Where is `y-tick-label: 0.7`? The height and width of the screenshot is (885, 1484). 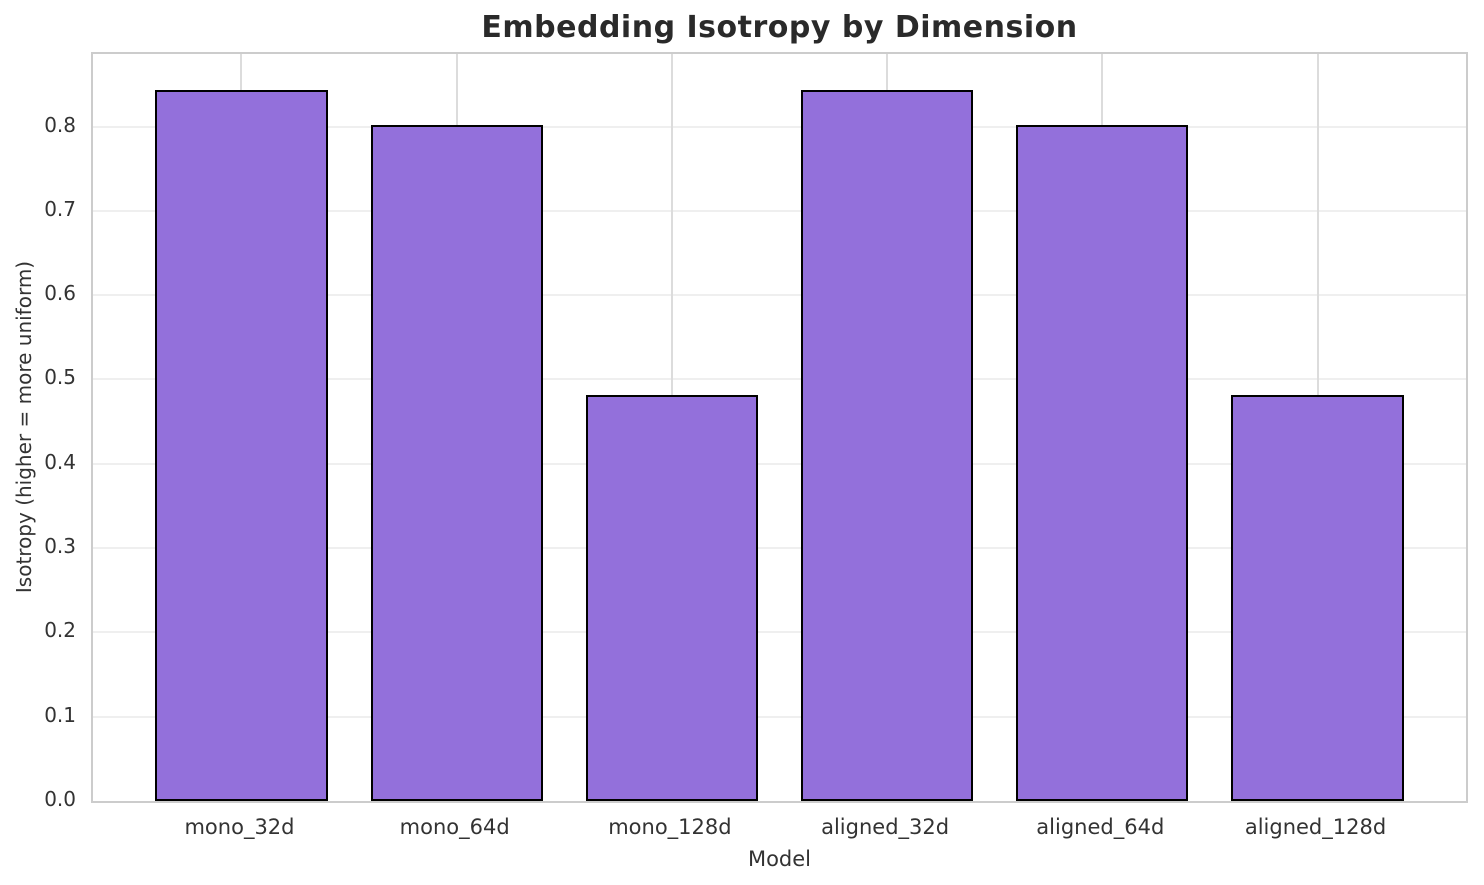 y-tick-label: 0.7 is located at coordinates (60, 208).